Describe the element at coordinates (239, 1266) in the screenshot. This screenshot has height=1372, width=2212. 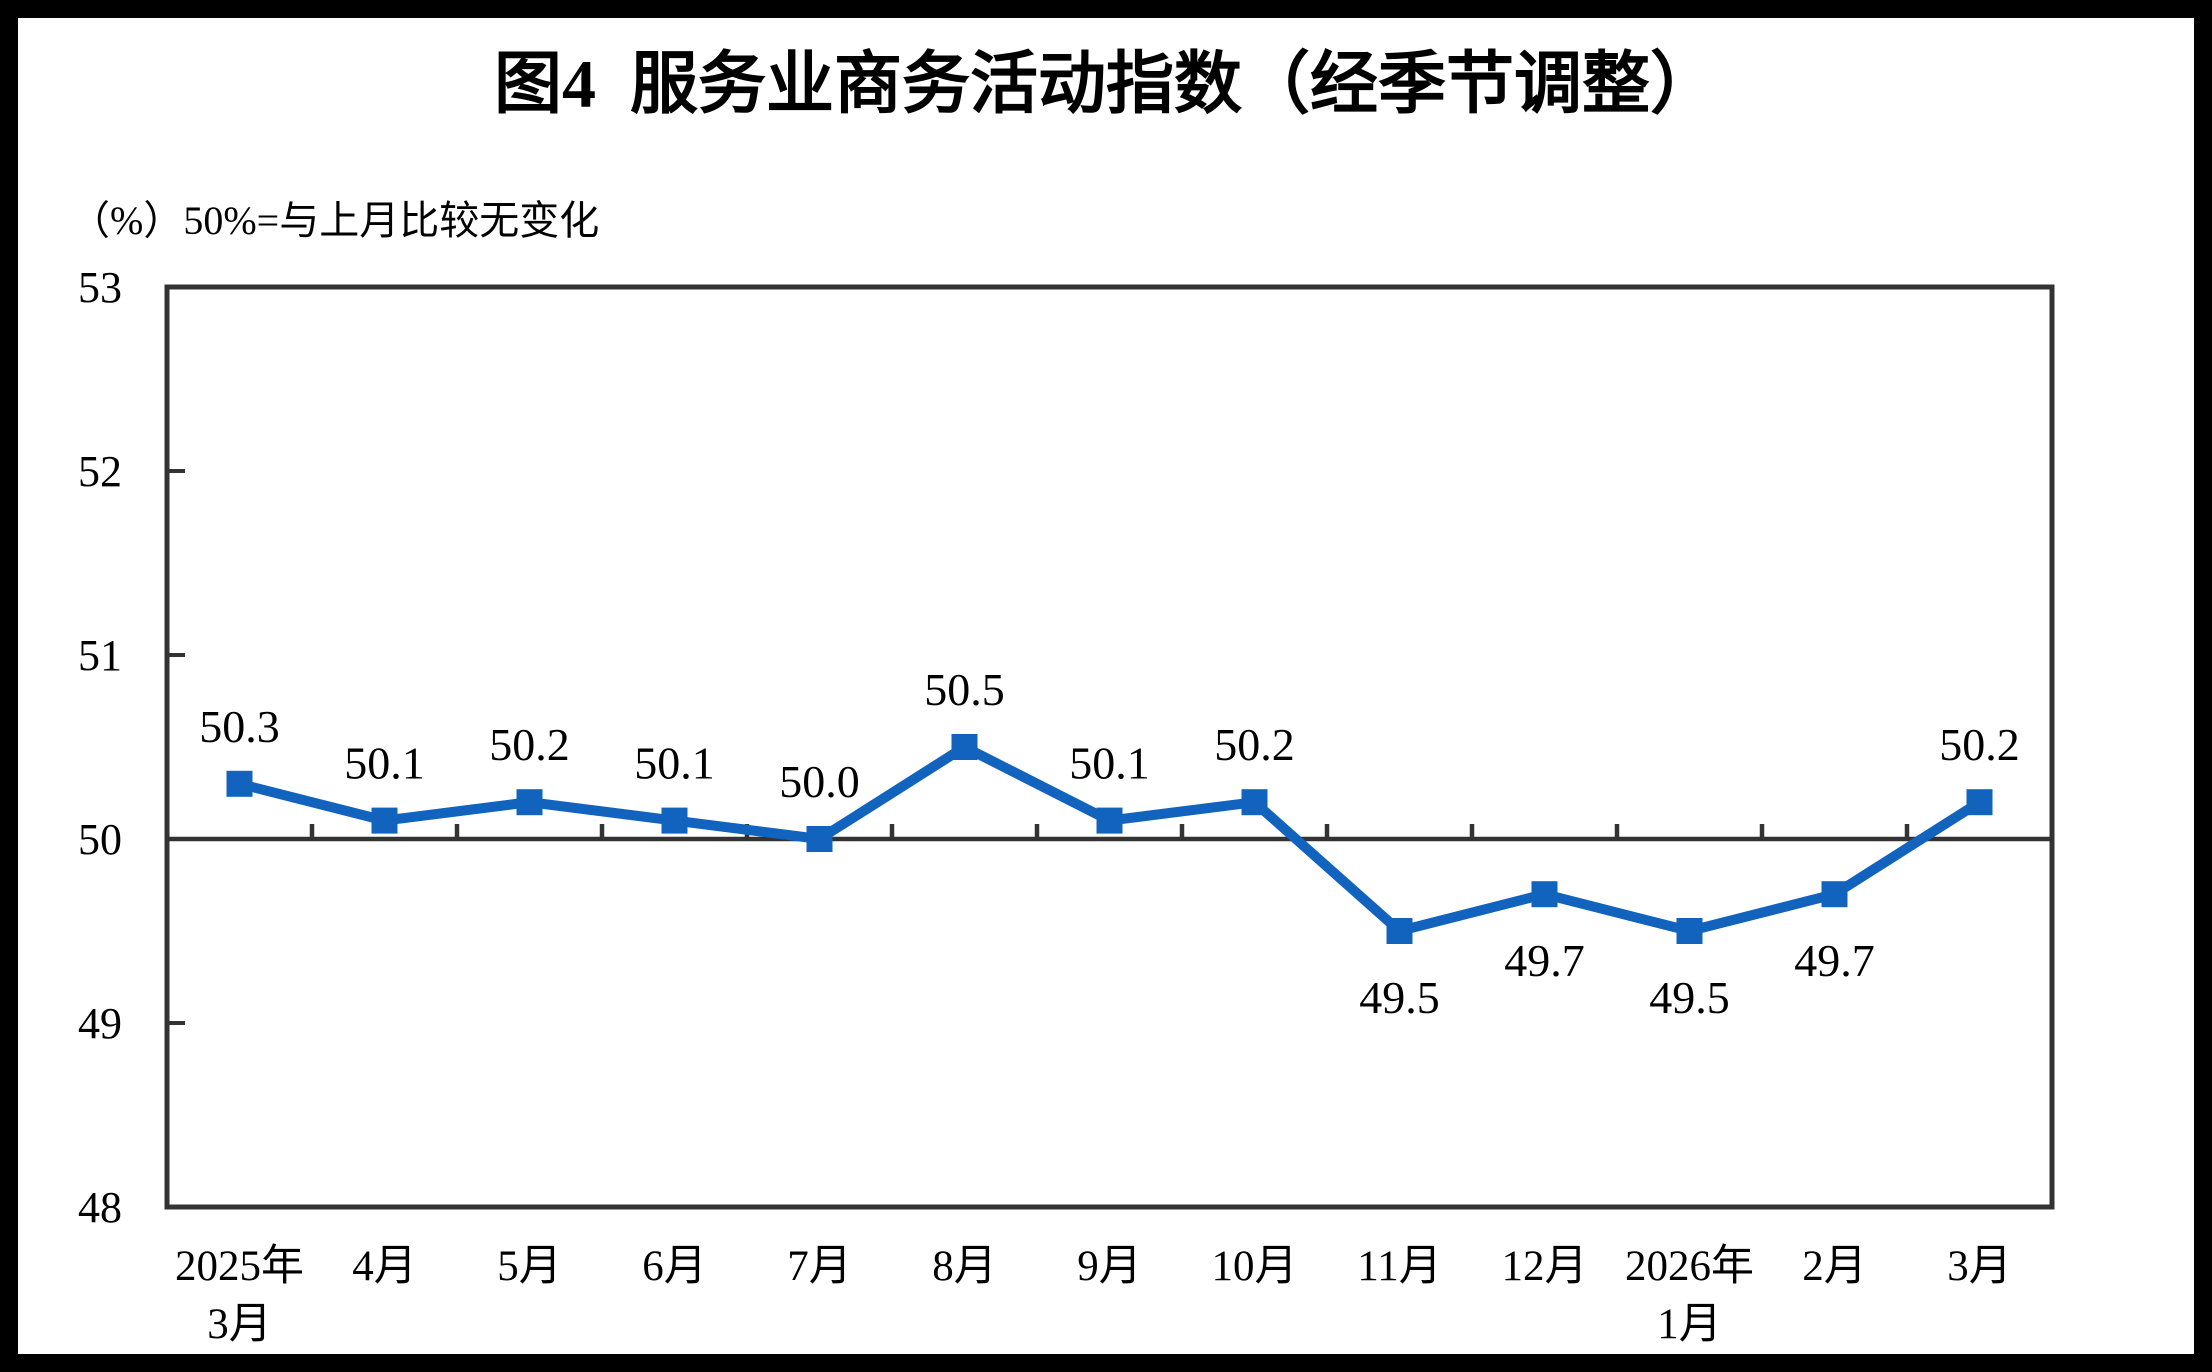
I see `x-axis-category-label: 2025年` at that location.